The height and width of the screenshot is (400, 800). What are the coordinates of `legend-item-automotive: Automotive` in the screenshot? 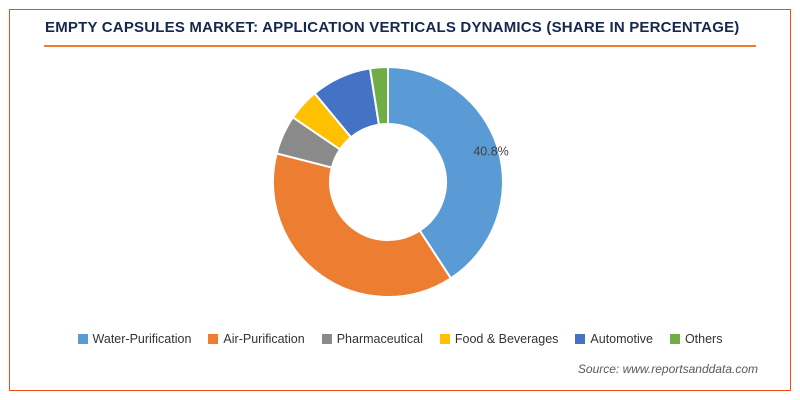 It's located at (614, 339).